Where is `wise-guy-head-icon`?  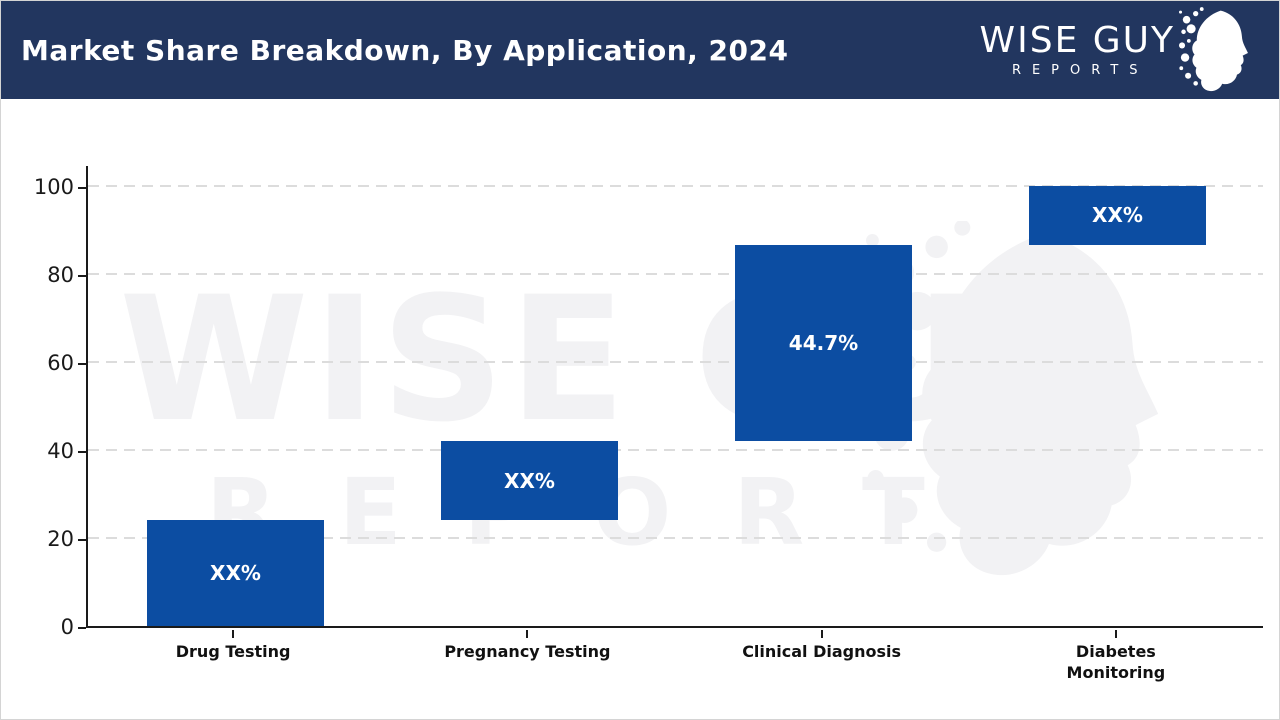
wise-guy-head-icon is located at coordinates (1213, 49).